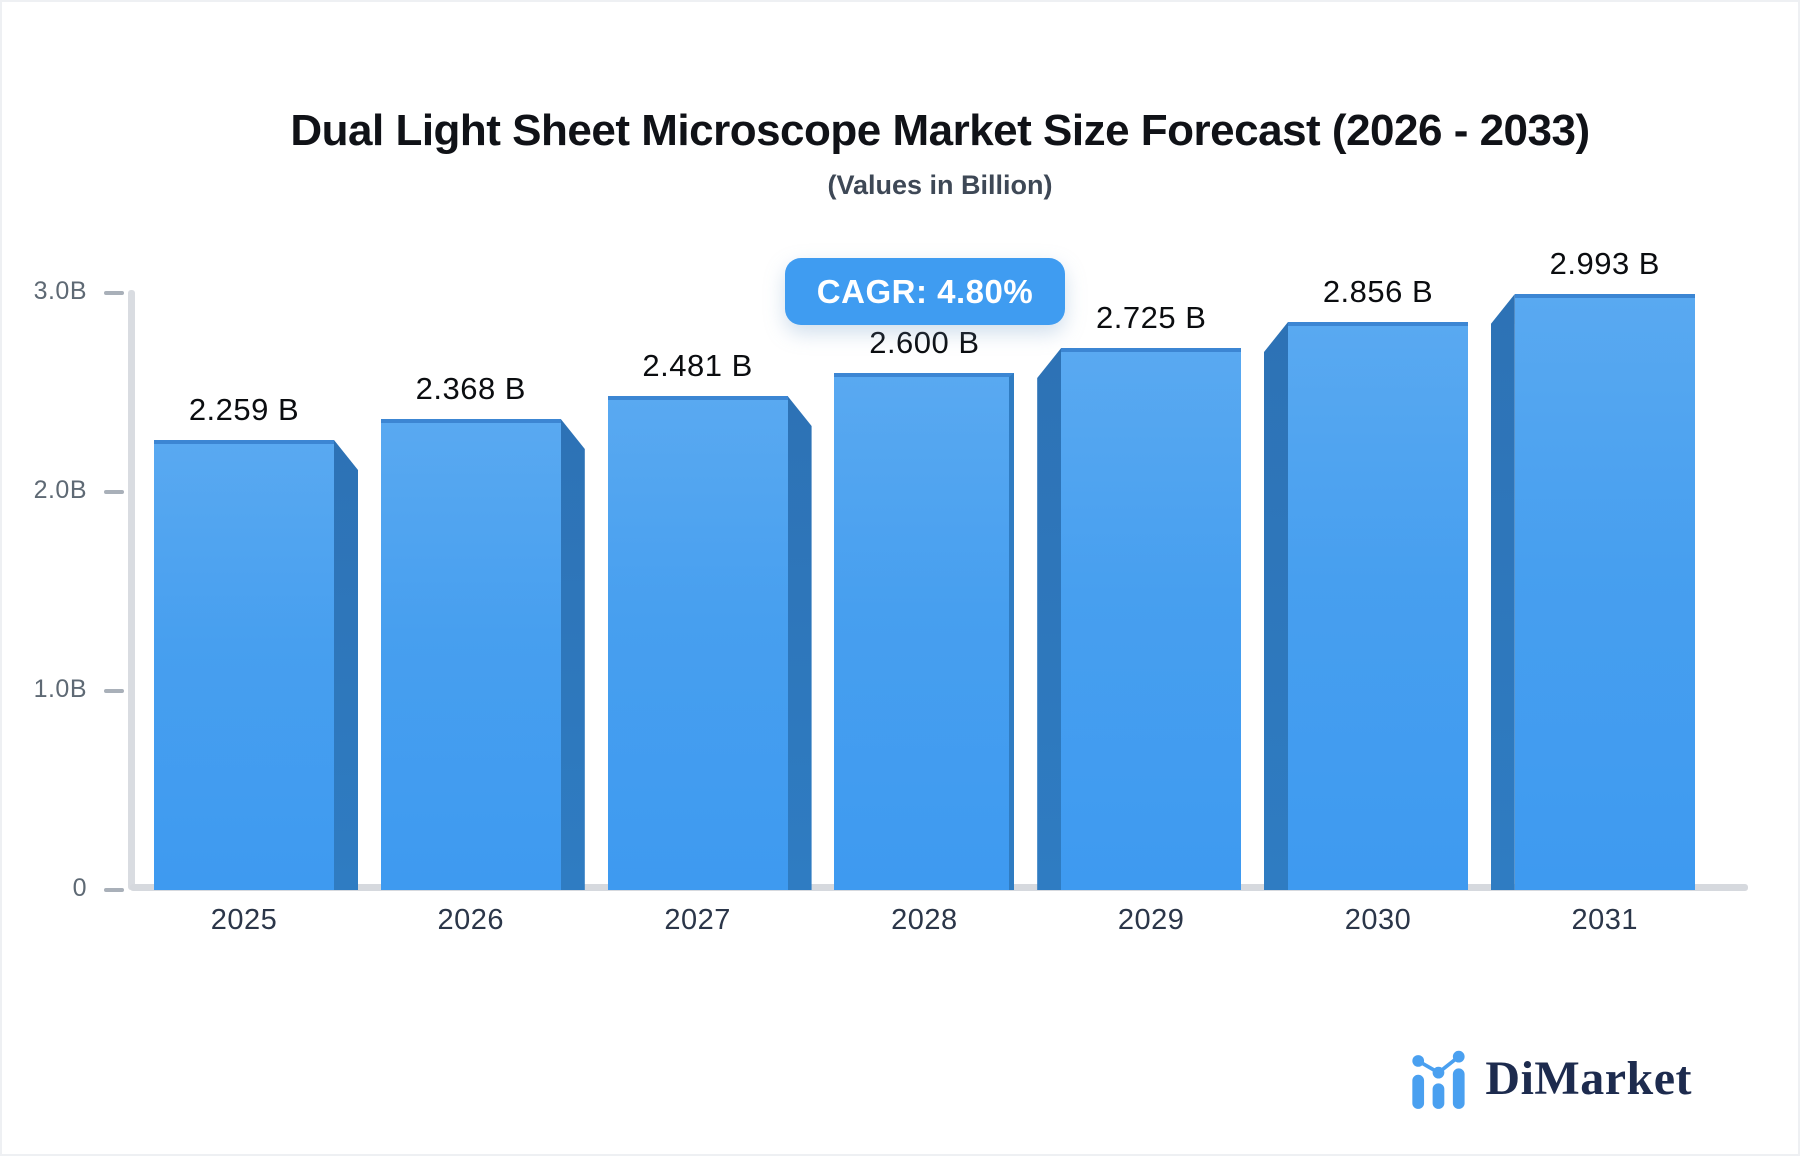 The image size is (1800, 1156). I want to click on bar-group-2026: 2.368 B, so click(478, 446).